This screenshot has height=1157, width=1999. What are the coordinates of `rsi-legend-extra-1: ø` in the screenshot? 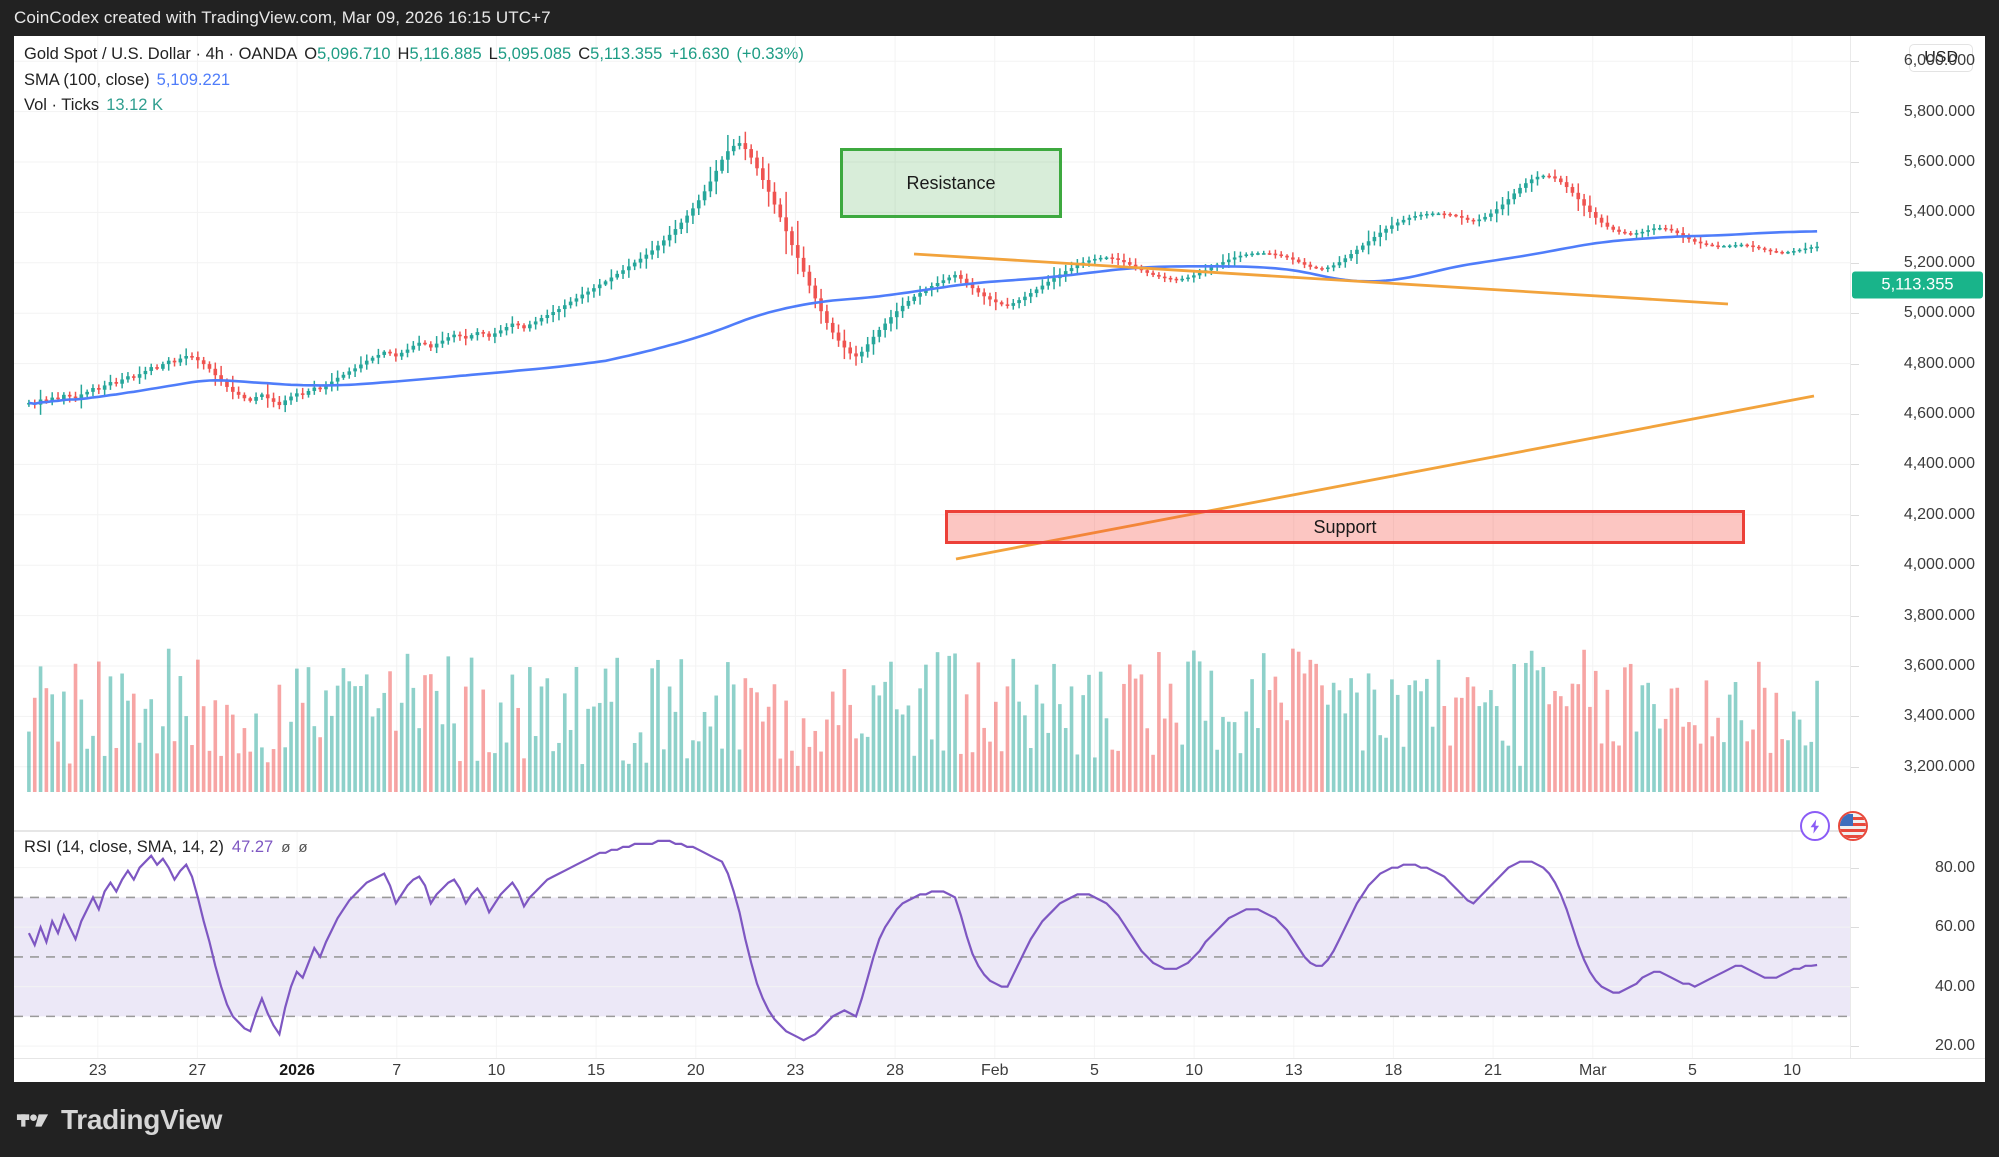 It's located at (286, 847).